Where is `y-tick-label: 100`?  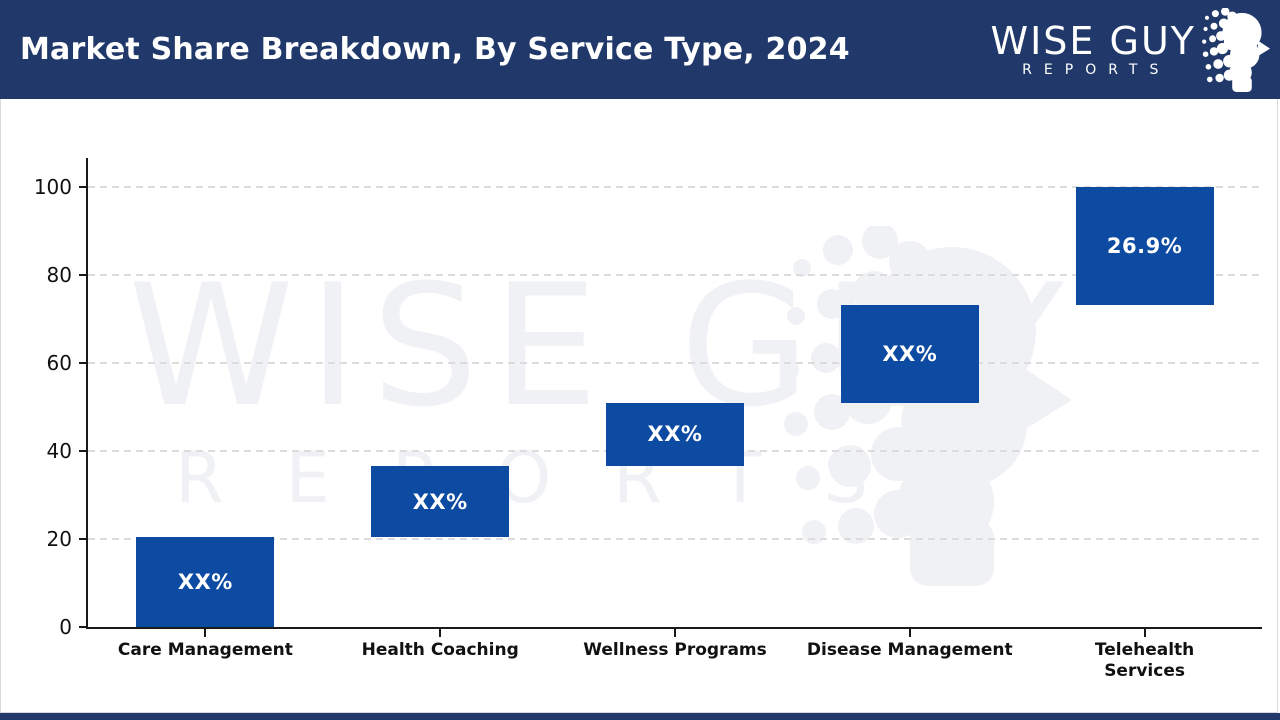 y-tick-label: 100 is located at coordinates (52, 187).